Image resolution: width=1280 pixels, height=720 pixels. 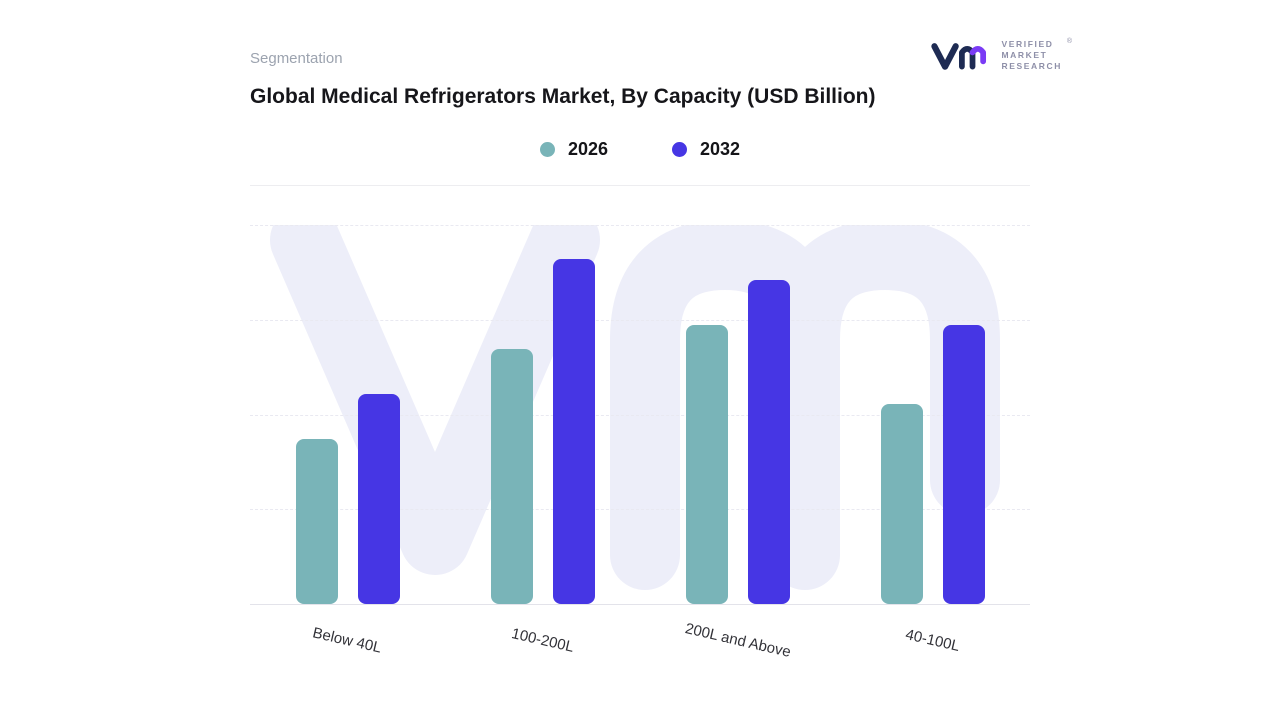 I want to click on bar-group-Below 40L, so click(x=347, y=414).